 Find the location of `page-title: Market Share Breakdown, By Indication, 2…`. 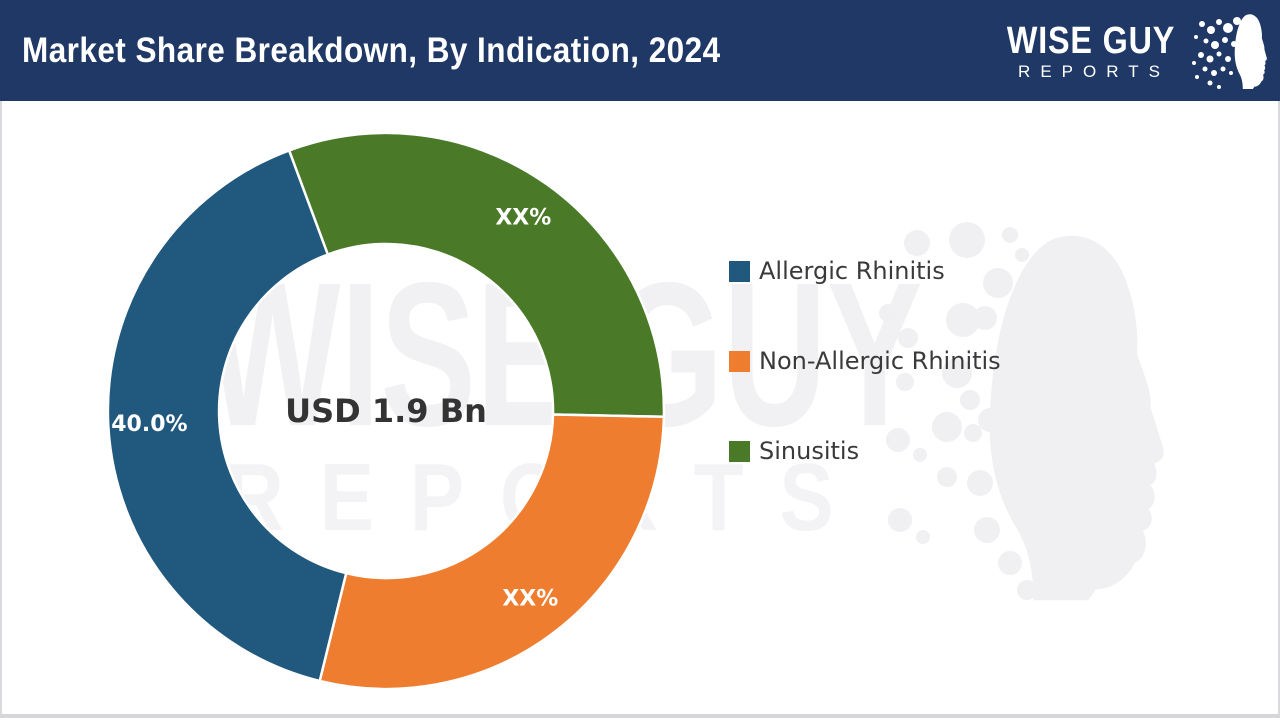

page-title: Market Share Breakdown, By Indication, 2… is located at coordinates (371, 50).